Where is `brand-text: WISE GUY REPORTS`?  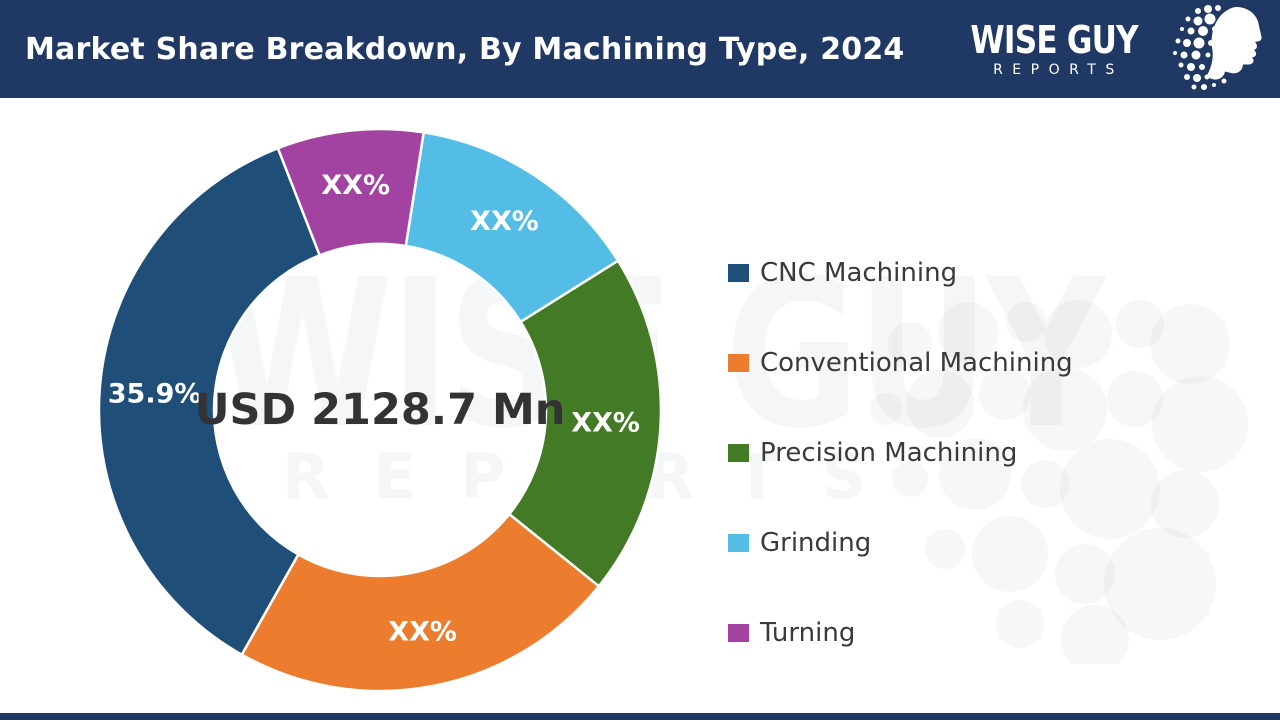 brand-text: WISE GUY REPORTS is located at coordinates (1054, 49).